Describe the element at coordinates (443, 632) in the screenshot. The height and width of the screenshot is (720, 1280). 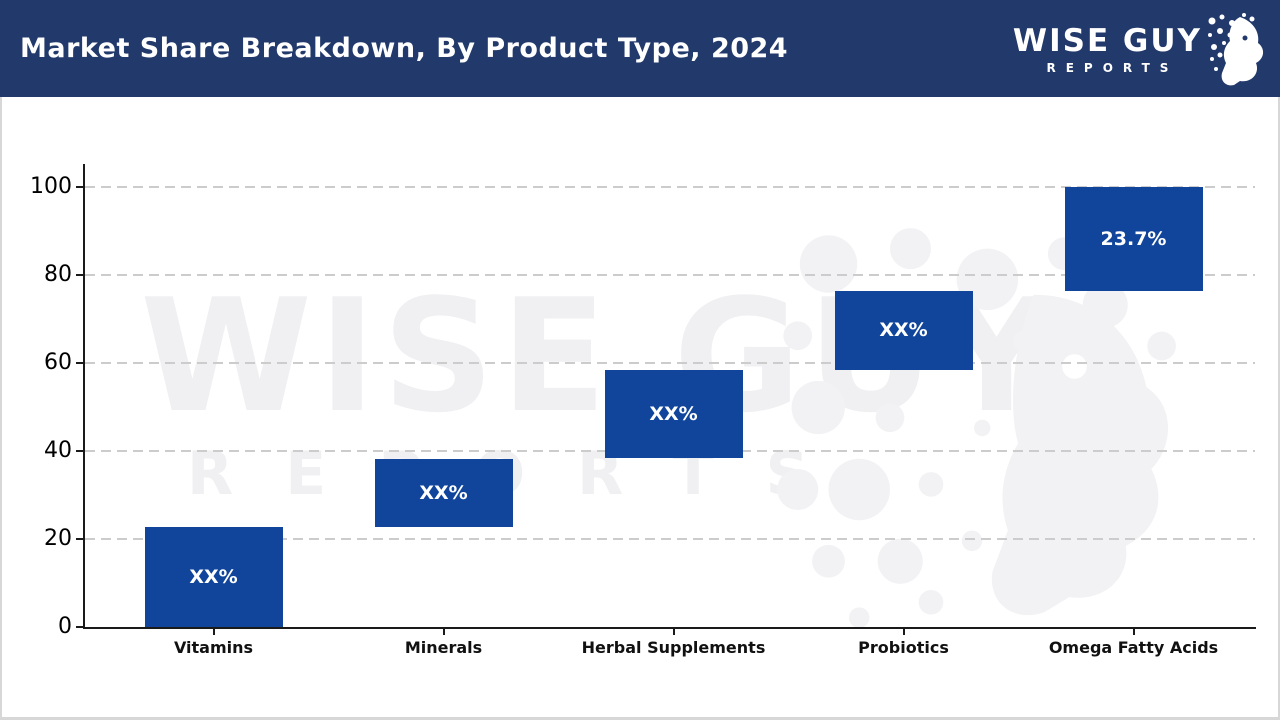
I see `x-tick-mark-minerals` at that location.